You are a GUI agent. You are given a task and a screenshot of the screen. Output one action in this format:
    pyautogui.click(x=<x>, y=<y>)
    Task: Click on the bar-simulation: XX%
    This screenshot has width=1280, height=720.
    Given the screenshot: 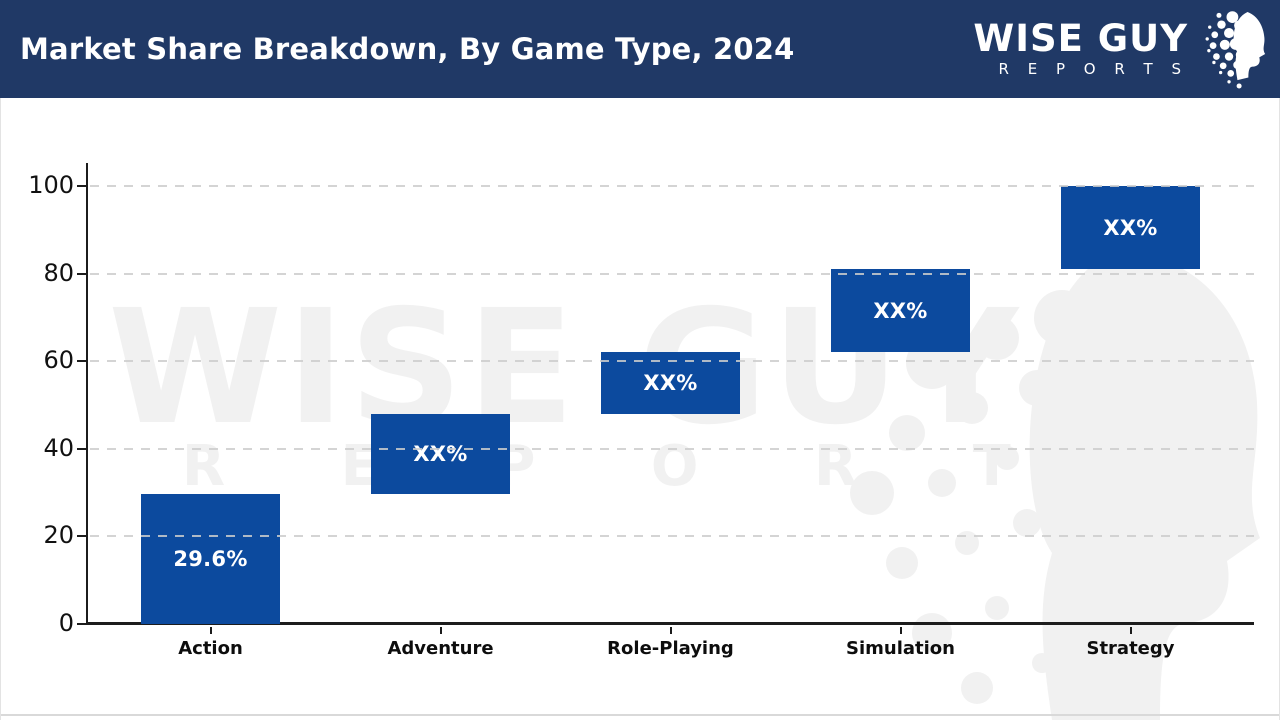 What is the action you would take?
    pyautogui.click(x=900, y=311)
    